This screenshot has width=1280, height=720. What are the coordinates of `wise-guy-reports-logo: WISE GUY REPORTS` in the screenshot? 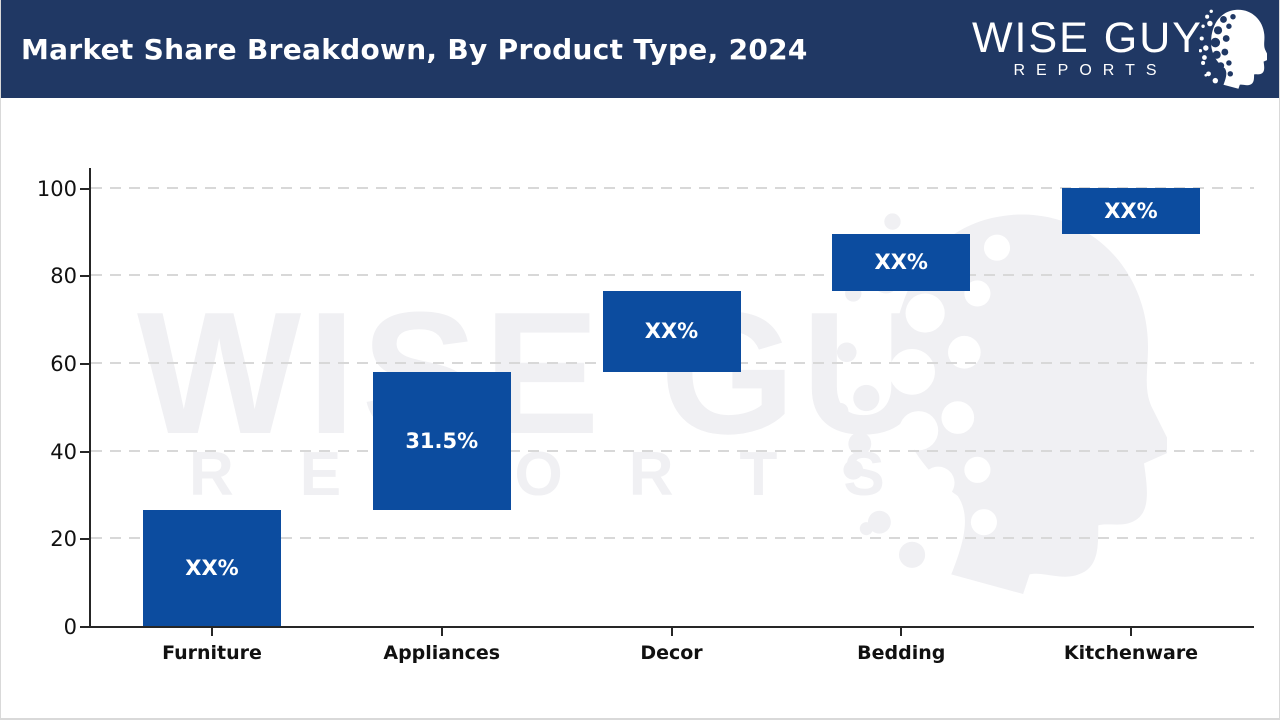 It's located at (1119, 48).